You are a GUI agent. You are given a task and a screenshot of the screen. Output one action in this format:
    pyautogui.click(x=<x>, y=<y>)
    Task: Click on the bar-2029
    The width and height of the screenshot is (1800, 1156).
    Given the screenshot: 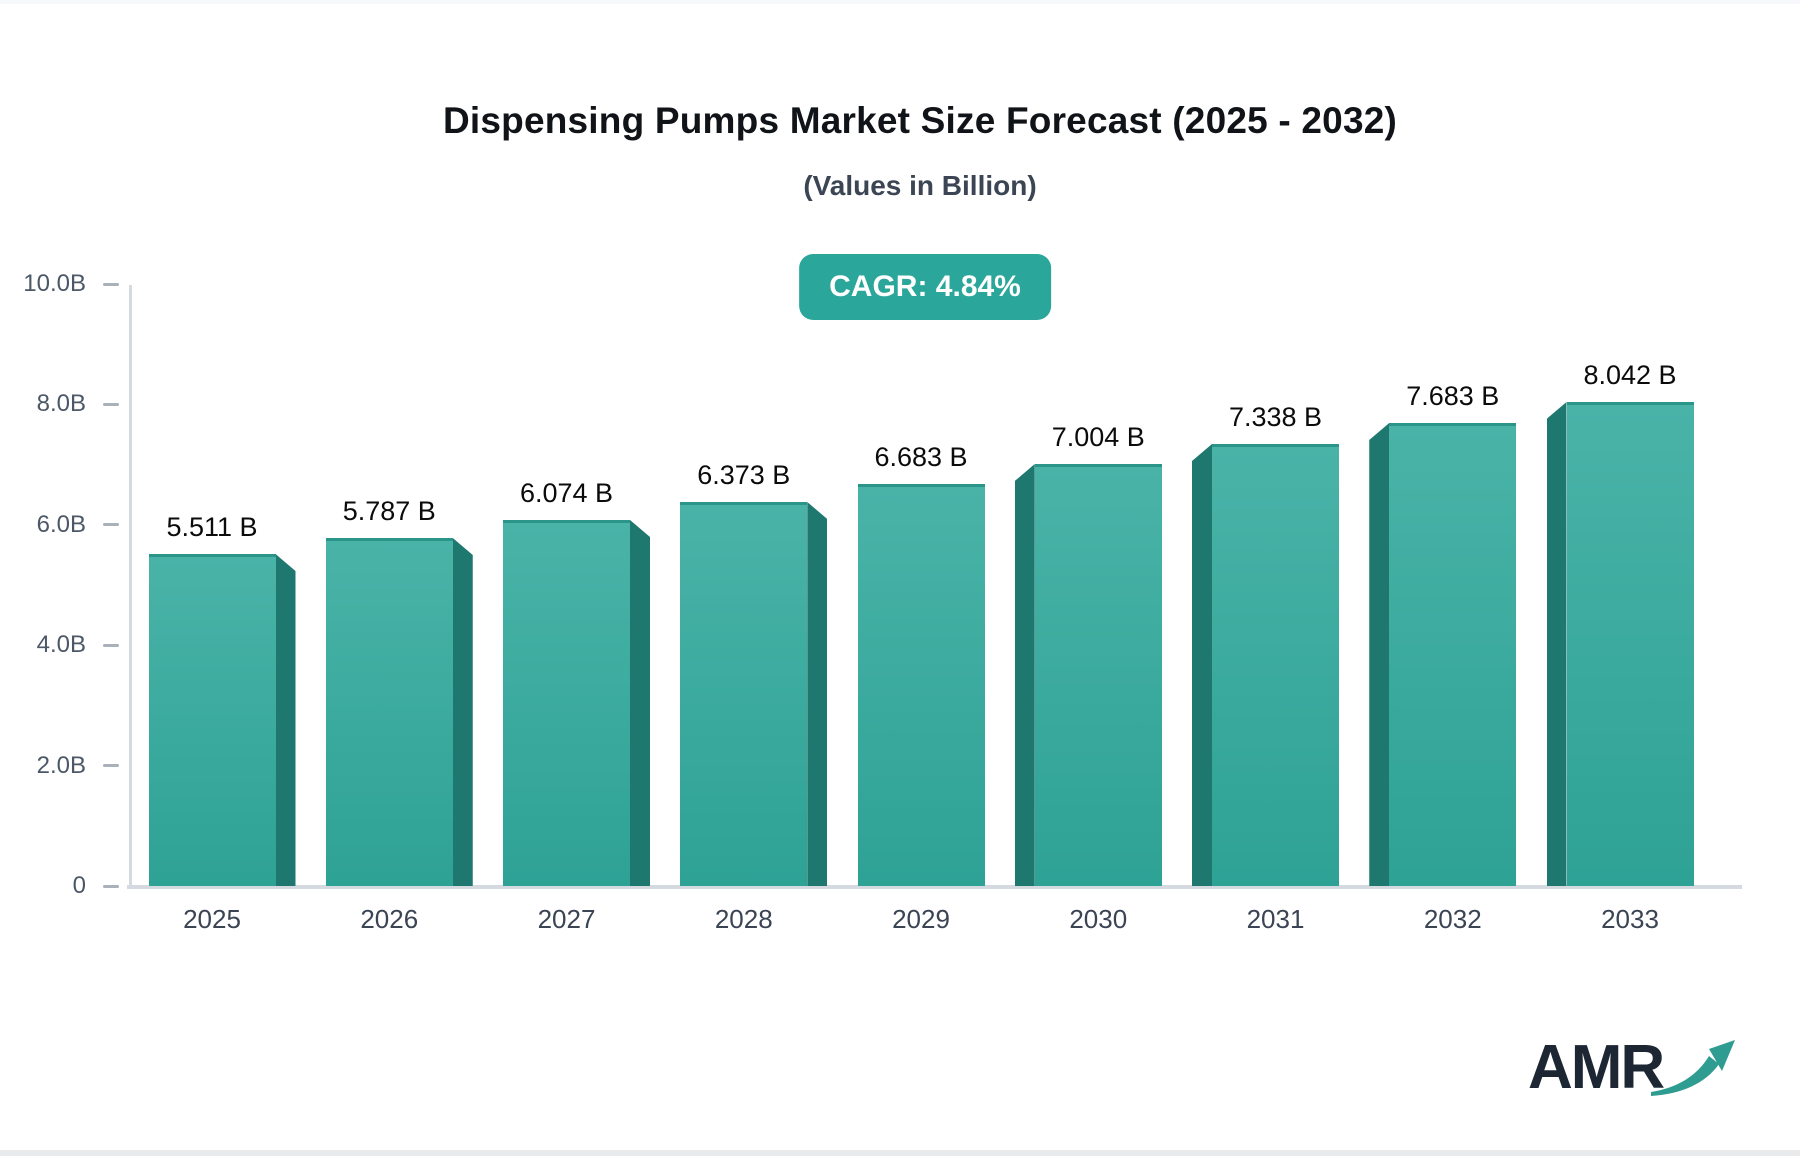 What is the action you would take?
    pyautogui.click(x=921, y=685)
    